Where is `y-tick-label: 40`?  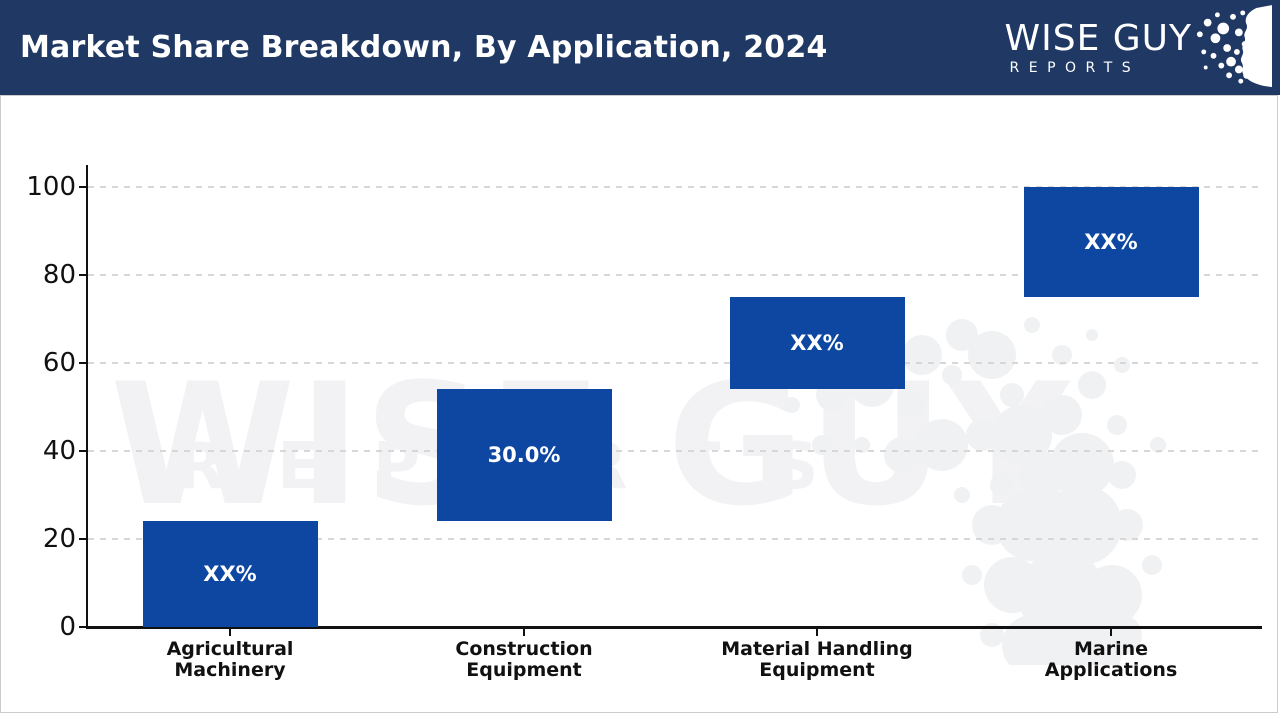 y-tick-label: 40 is located at coordinates (59, 451).